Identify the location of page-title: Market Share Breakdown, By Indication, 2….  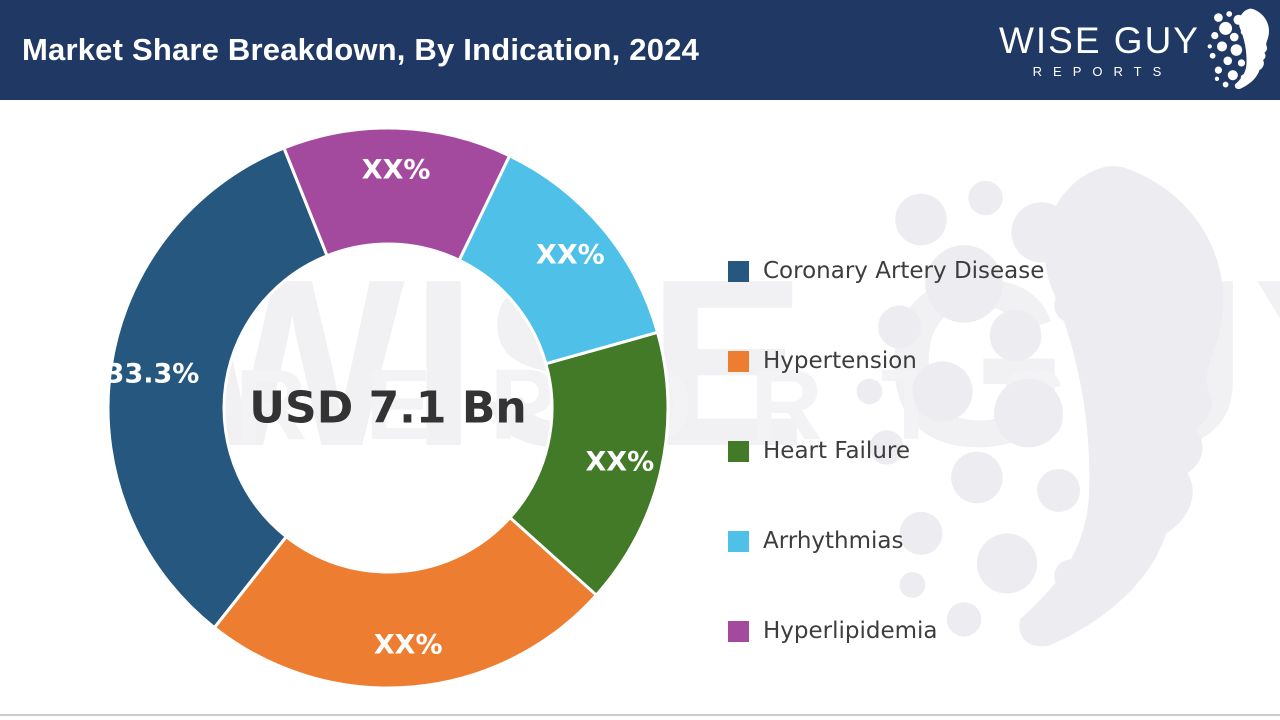
(361, 49).